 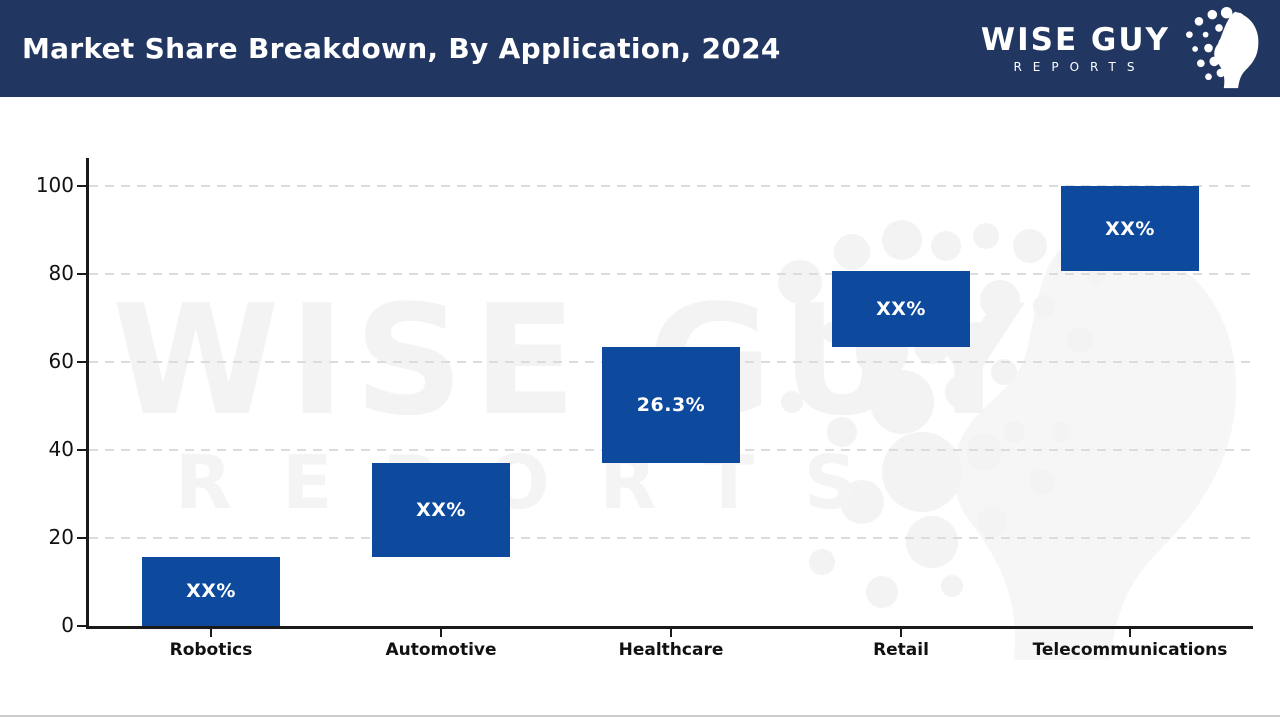 I want to click on brand-head-icon, so click(x=1222, y=47).